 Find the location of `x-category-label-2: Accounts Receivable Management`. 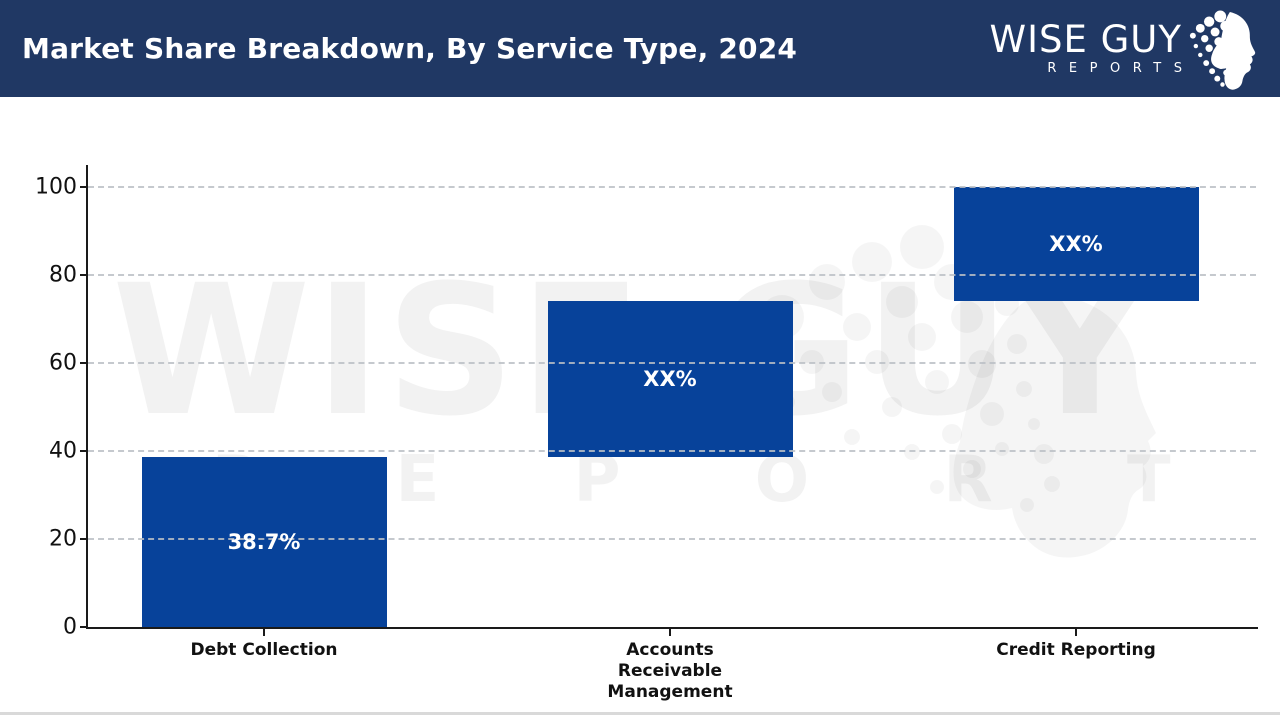

x-category-label-2: Accounts Receivable Management is located at coordinates (670, 671).